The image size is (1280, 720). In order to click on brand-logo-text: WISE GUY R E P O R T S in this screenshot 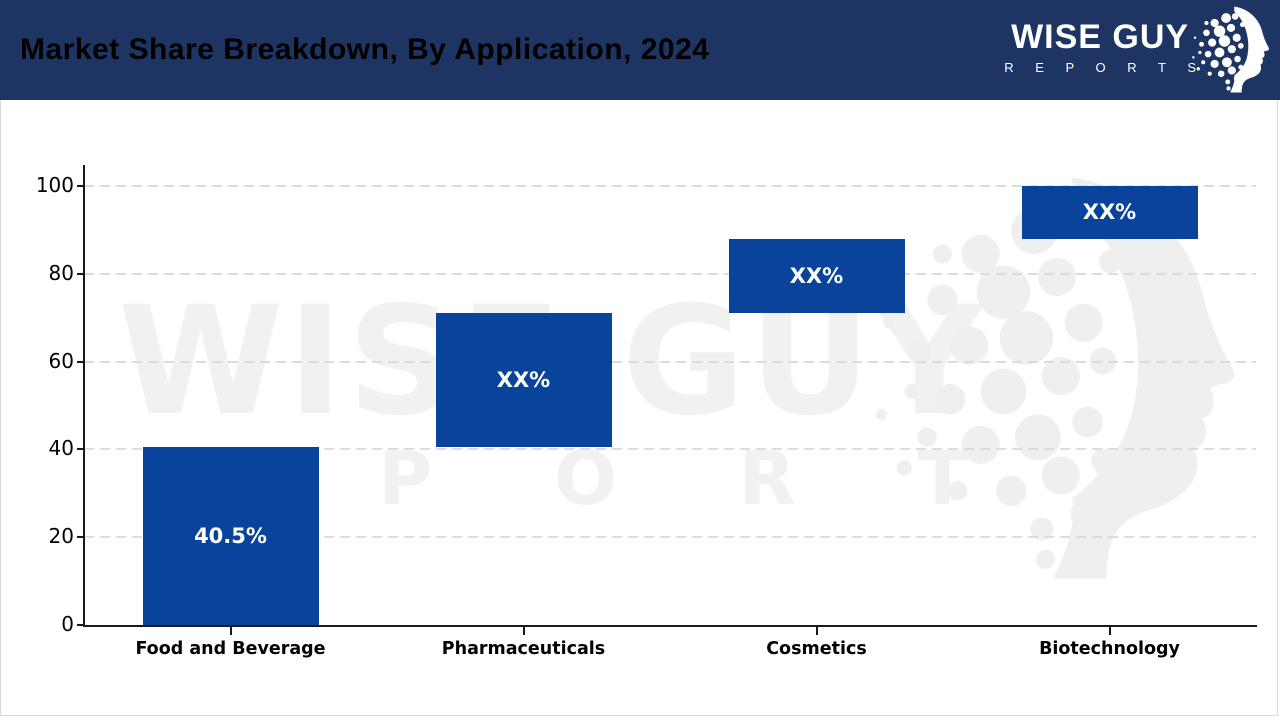, I will do `click(1100, 46)`.